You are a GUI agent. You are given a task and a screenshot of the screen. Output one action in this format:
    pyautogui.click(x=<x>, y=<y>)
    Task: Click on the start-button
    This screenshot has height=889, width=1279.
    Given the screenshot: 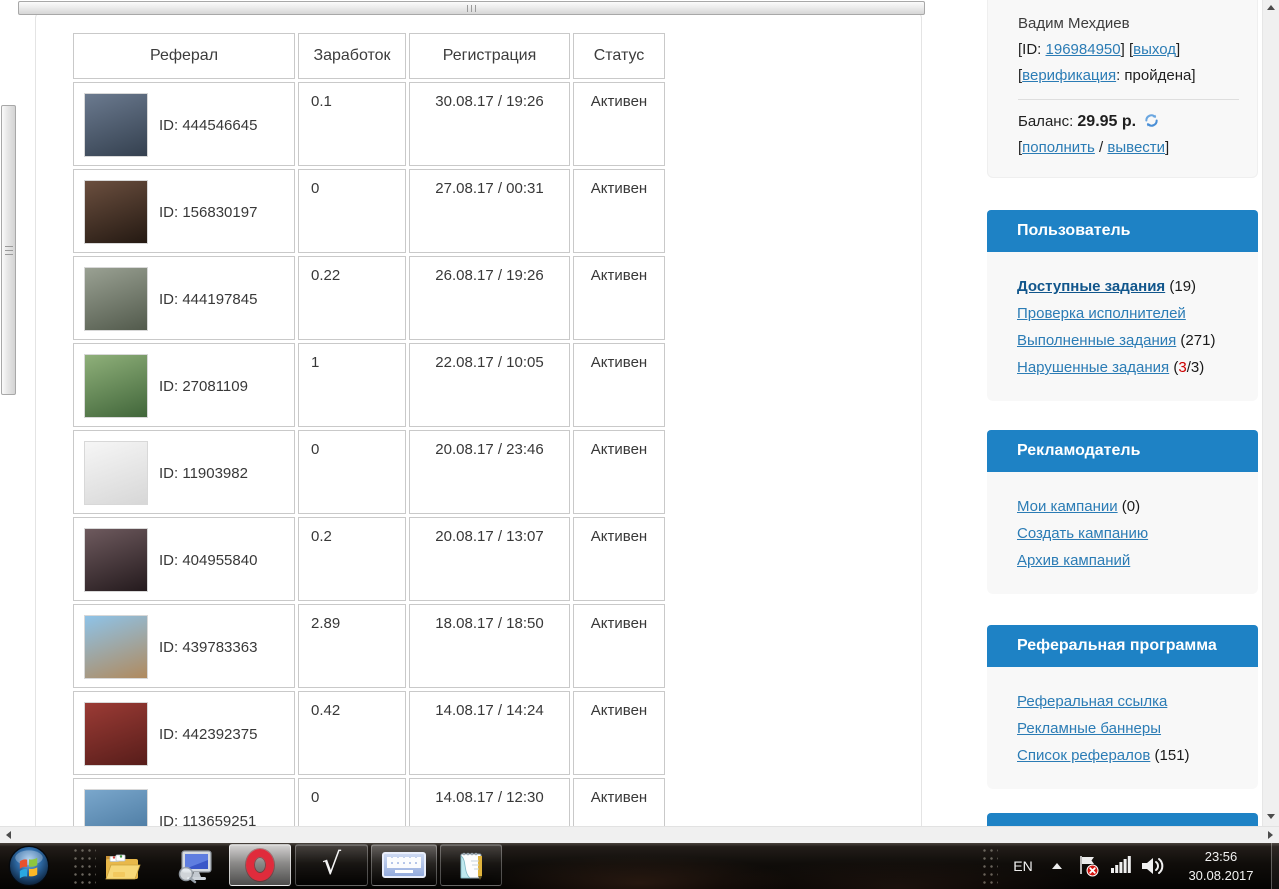 What is the action you would take?
    pyautogui.click(x=29, y=866)
    